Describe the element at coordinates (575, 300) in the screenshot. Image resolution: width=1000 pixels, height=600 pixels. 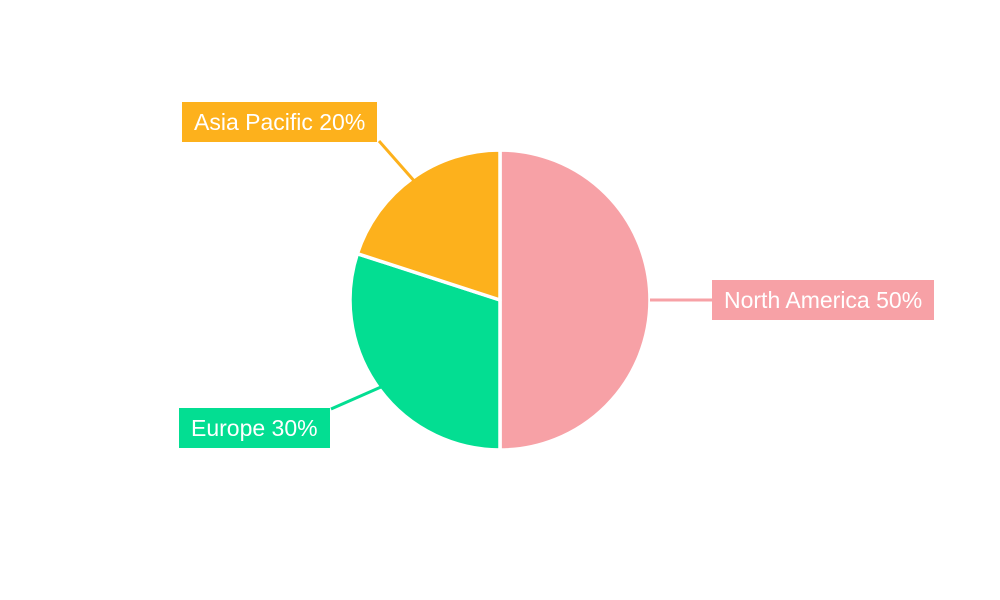
I see `pie-slice-north-america` at that location.